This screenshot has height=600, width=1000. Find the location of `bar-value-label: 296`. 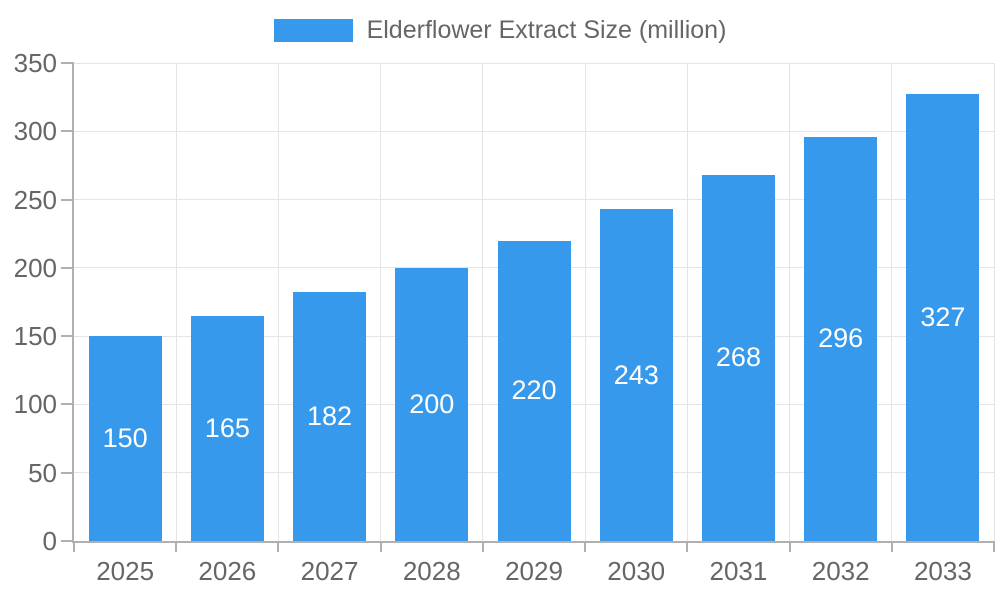

bar-value-label: 296 is located at coordinates (841, 338).